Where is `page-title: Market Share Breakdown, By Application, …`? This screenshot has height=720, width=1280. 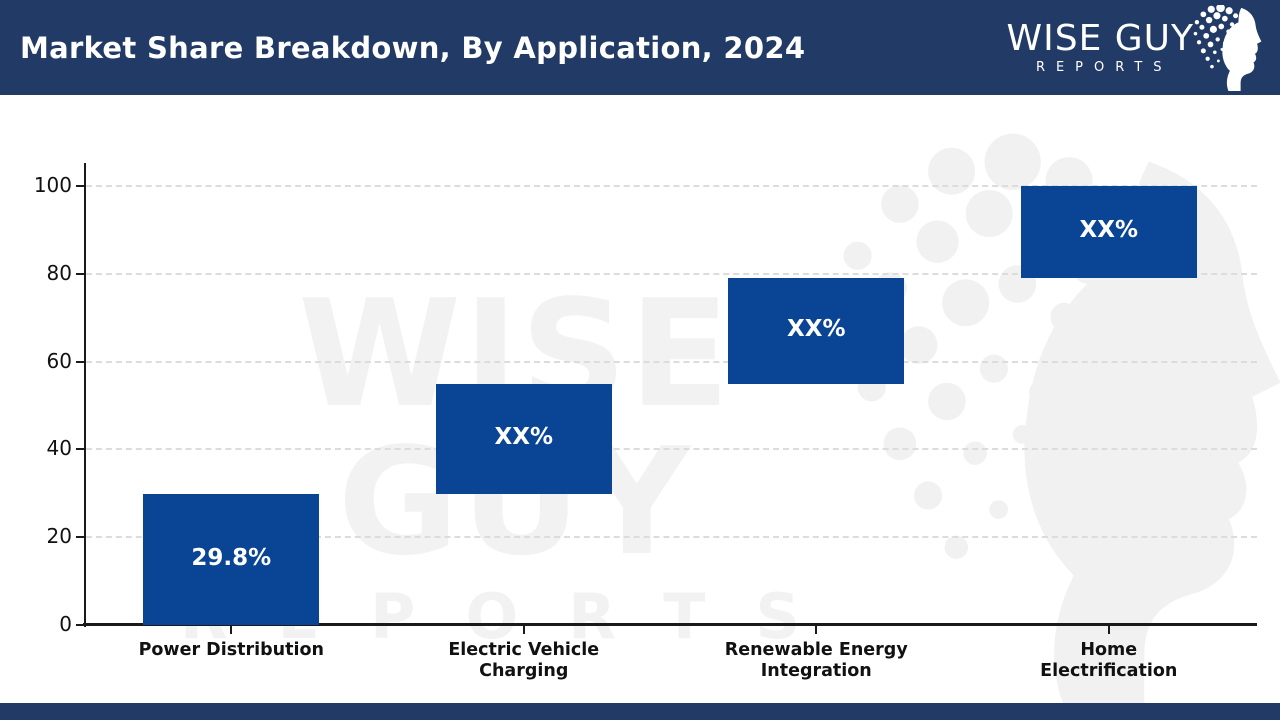
page-title: Market Share Breakdown, By Application, … is located at coordinates (413, 47).